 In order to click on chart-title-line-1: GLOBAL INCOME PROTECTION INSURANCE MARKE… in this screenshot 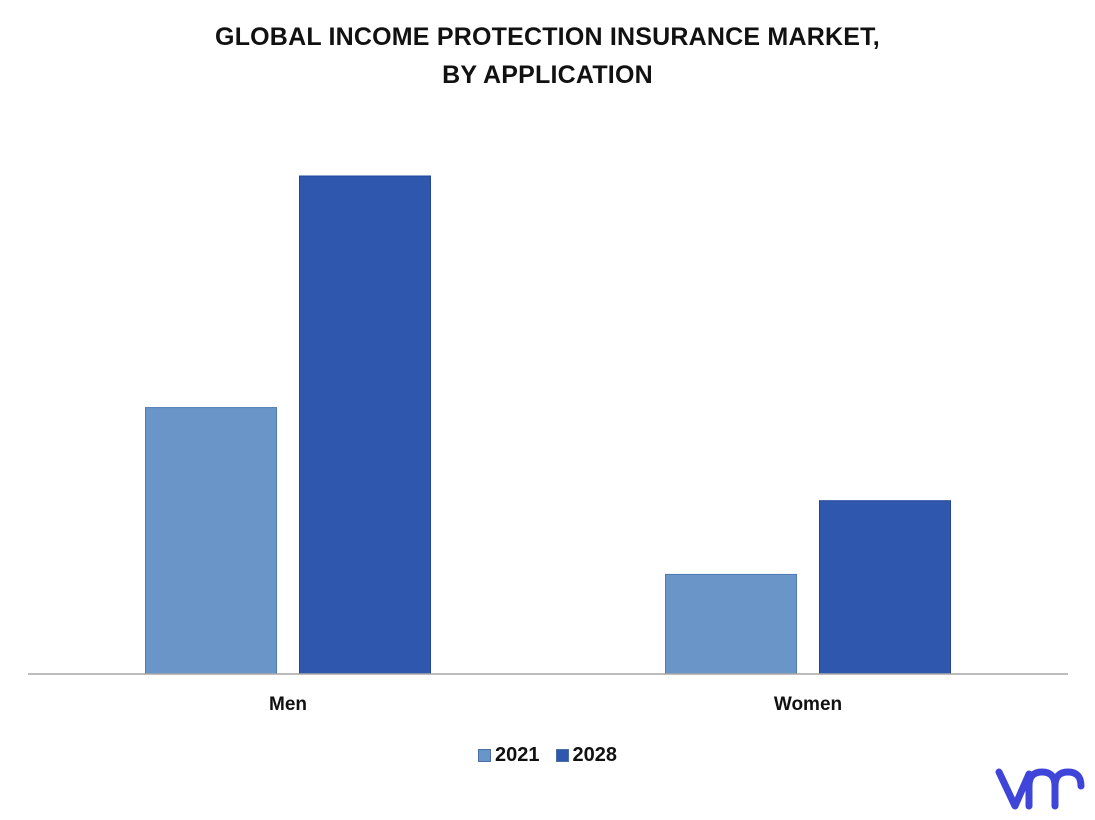, I will do `click(547, 37)`.